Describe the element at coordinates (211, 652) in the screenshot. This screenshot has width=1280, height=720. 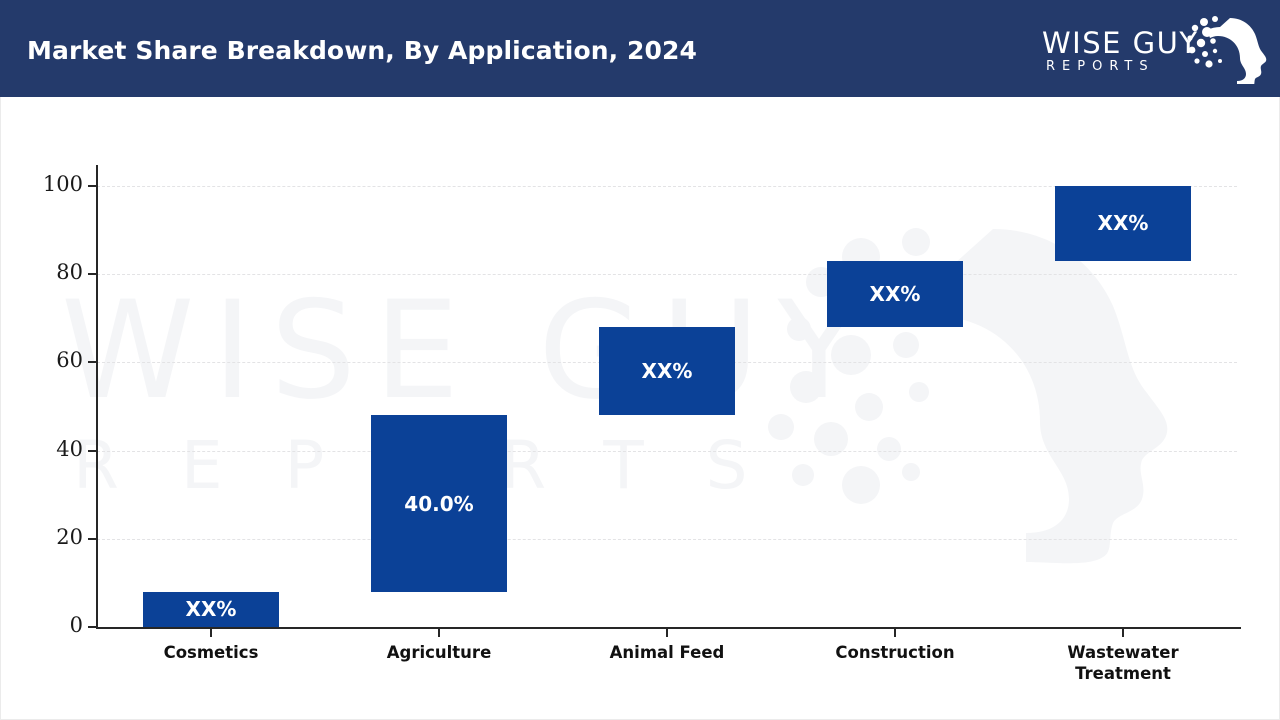
I see `x-axis-label-cosmetics: Cosmetics` at that location.